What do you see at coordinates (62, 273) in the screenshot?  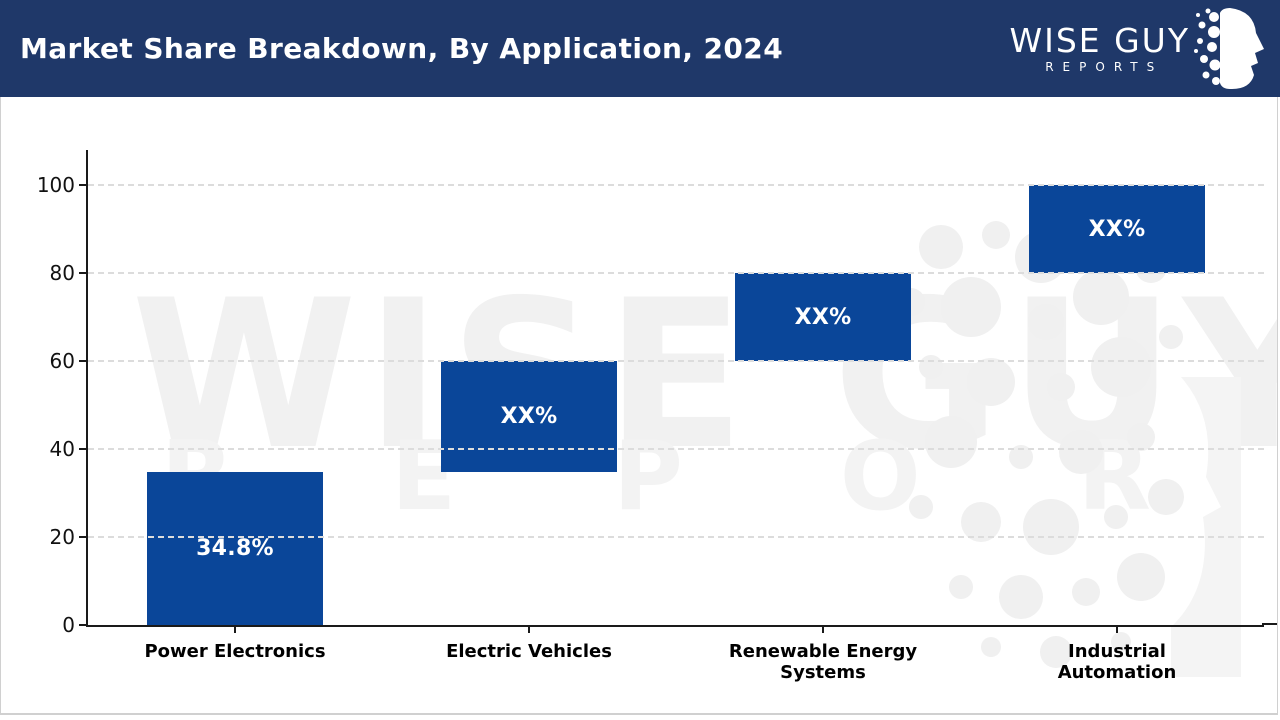 I see `y-axis-tick-label: 80` at bounding box center [62, 273].